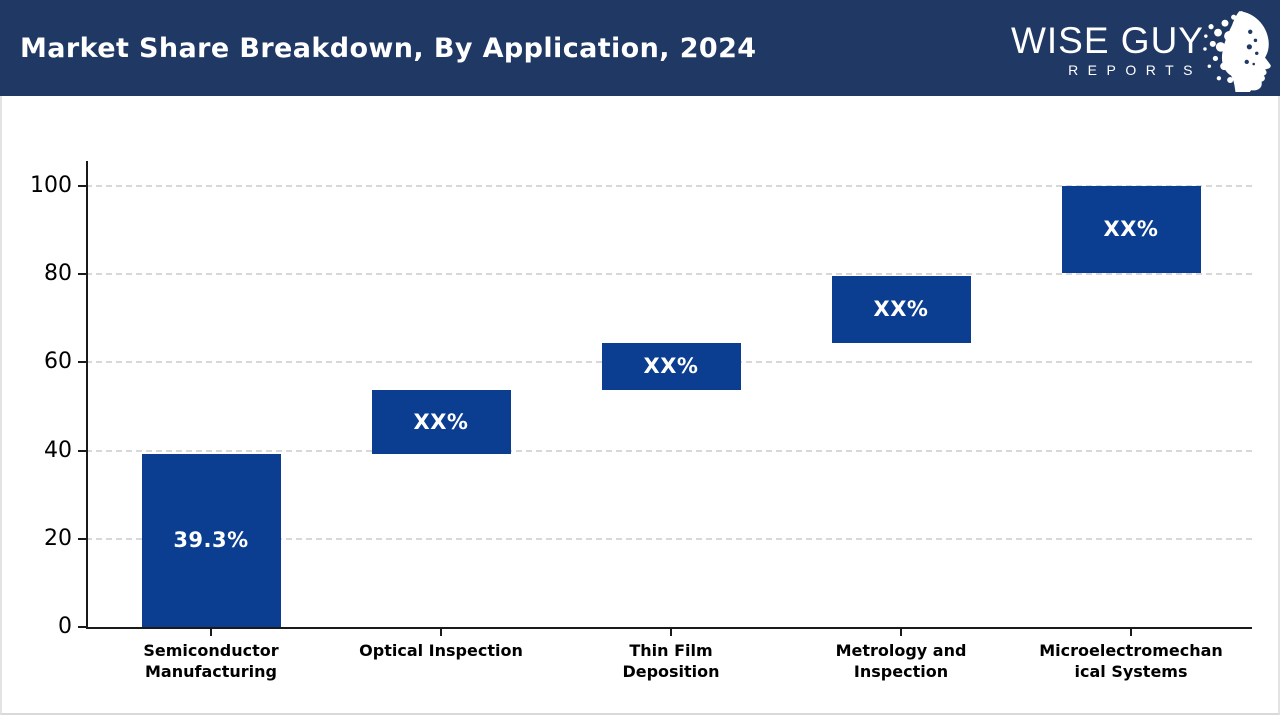 This screenshot has height=720, width=1280. What do you see at coordinates (669, 628) in the screenshot?
I see `x-axis-line` at bounding box center [669, 628].